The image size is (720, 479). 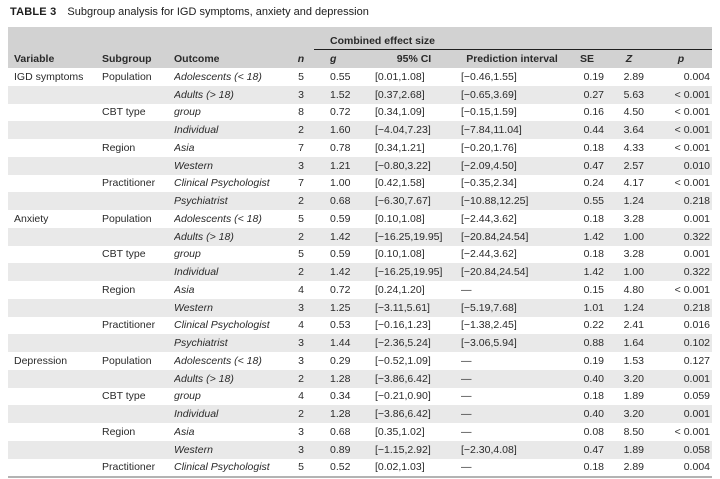 I want to click on cell-pi: [−7.84,11.04], so click(x=491, y=130).